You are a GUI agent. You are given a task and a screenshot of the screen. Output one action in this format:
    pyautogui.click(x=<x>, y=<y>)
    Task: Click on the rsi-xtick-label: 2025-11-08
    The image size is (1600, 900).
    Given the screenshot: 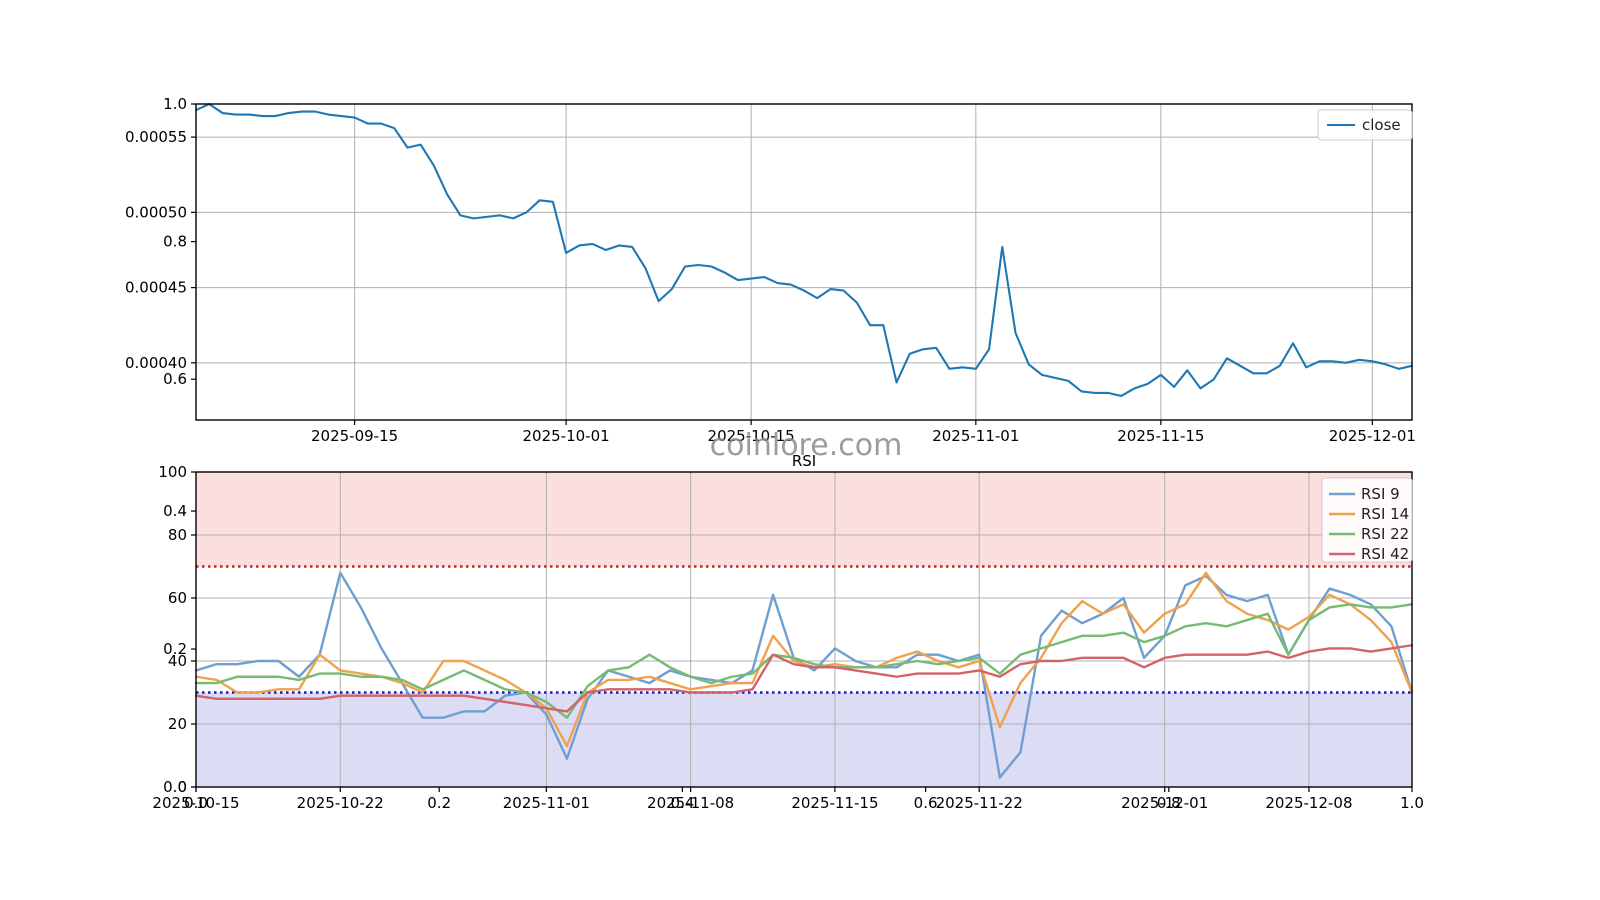 What is the action you would take?
    pyautogui.click(x=690, y=803)
    